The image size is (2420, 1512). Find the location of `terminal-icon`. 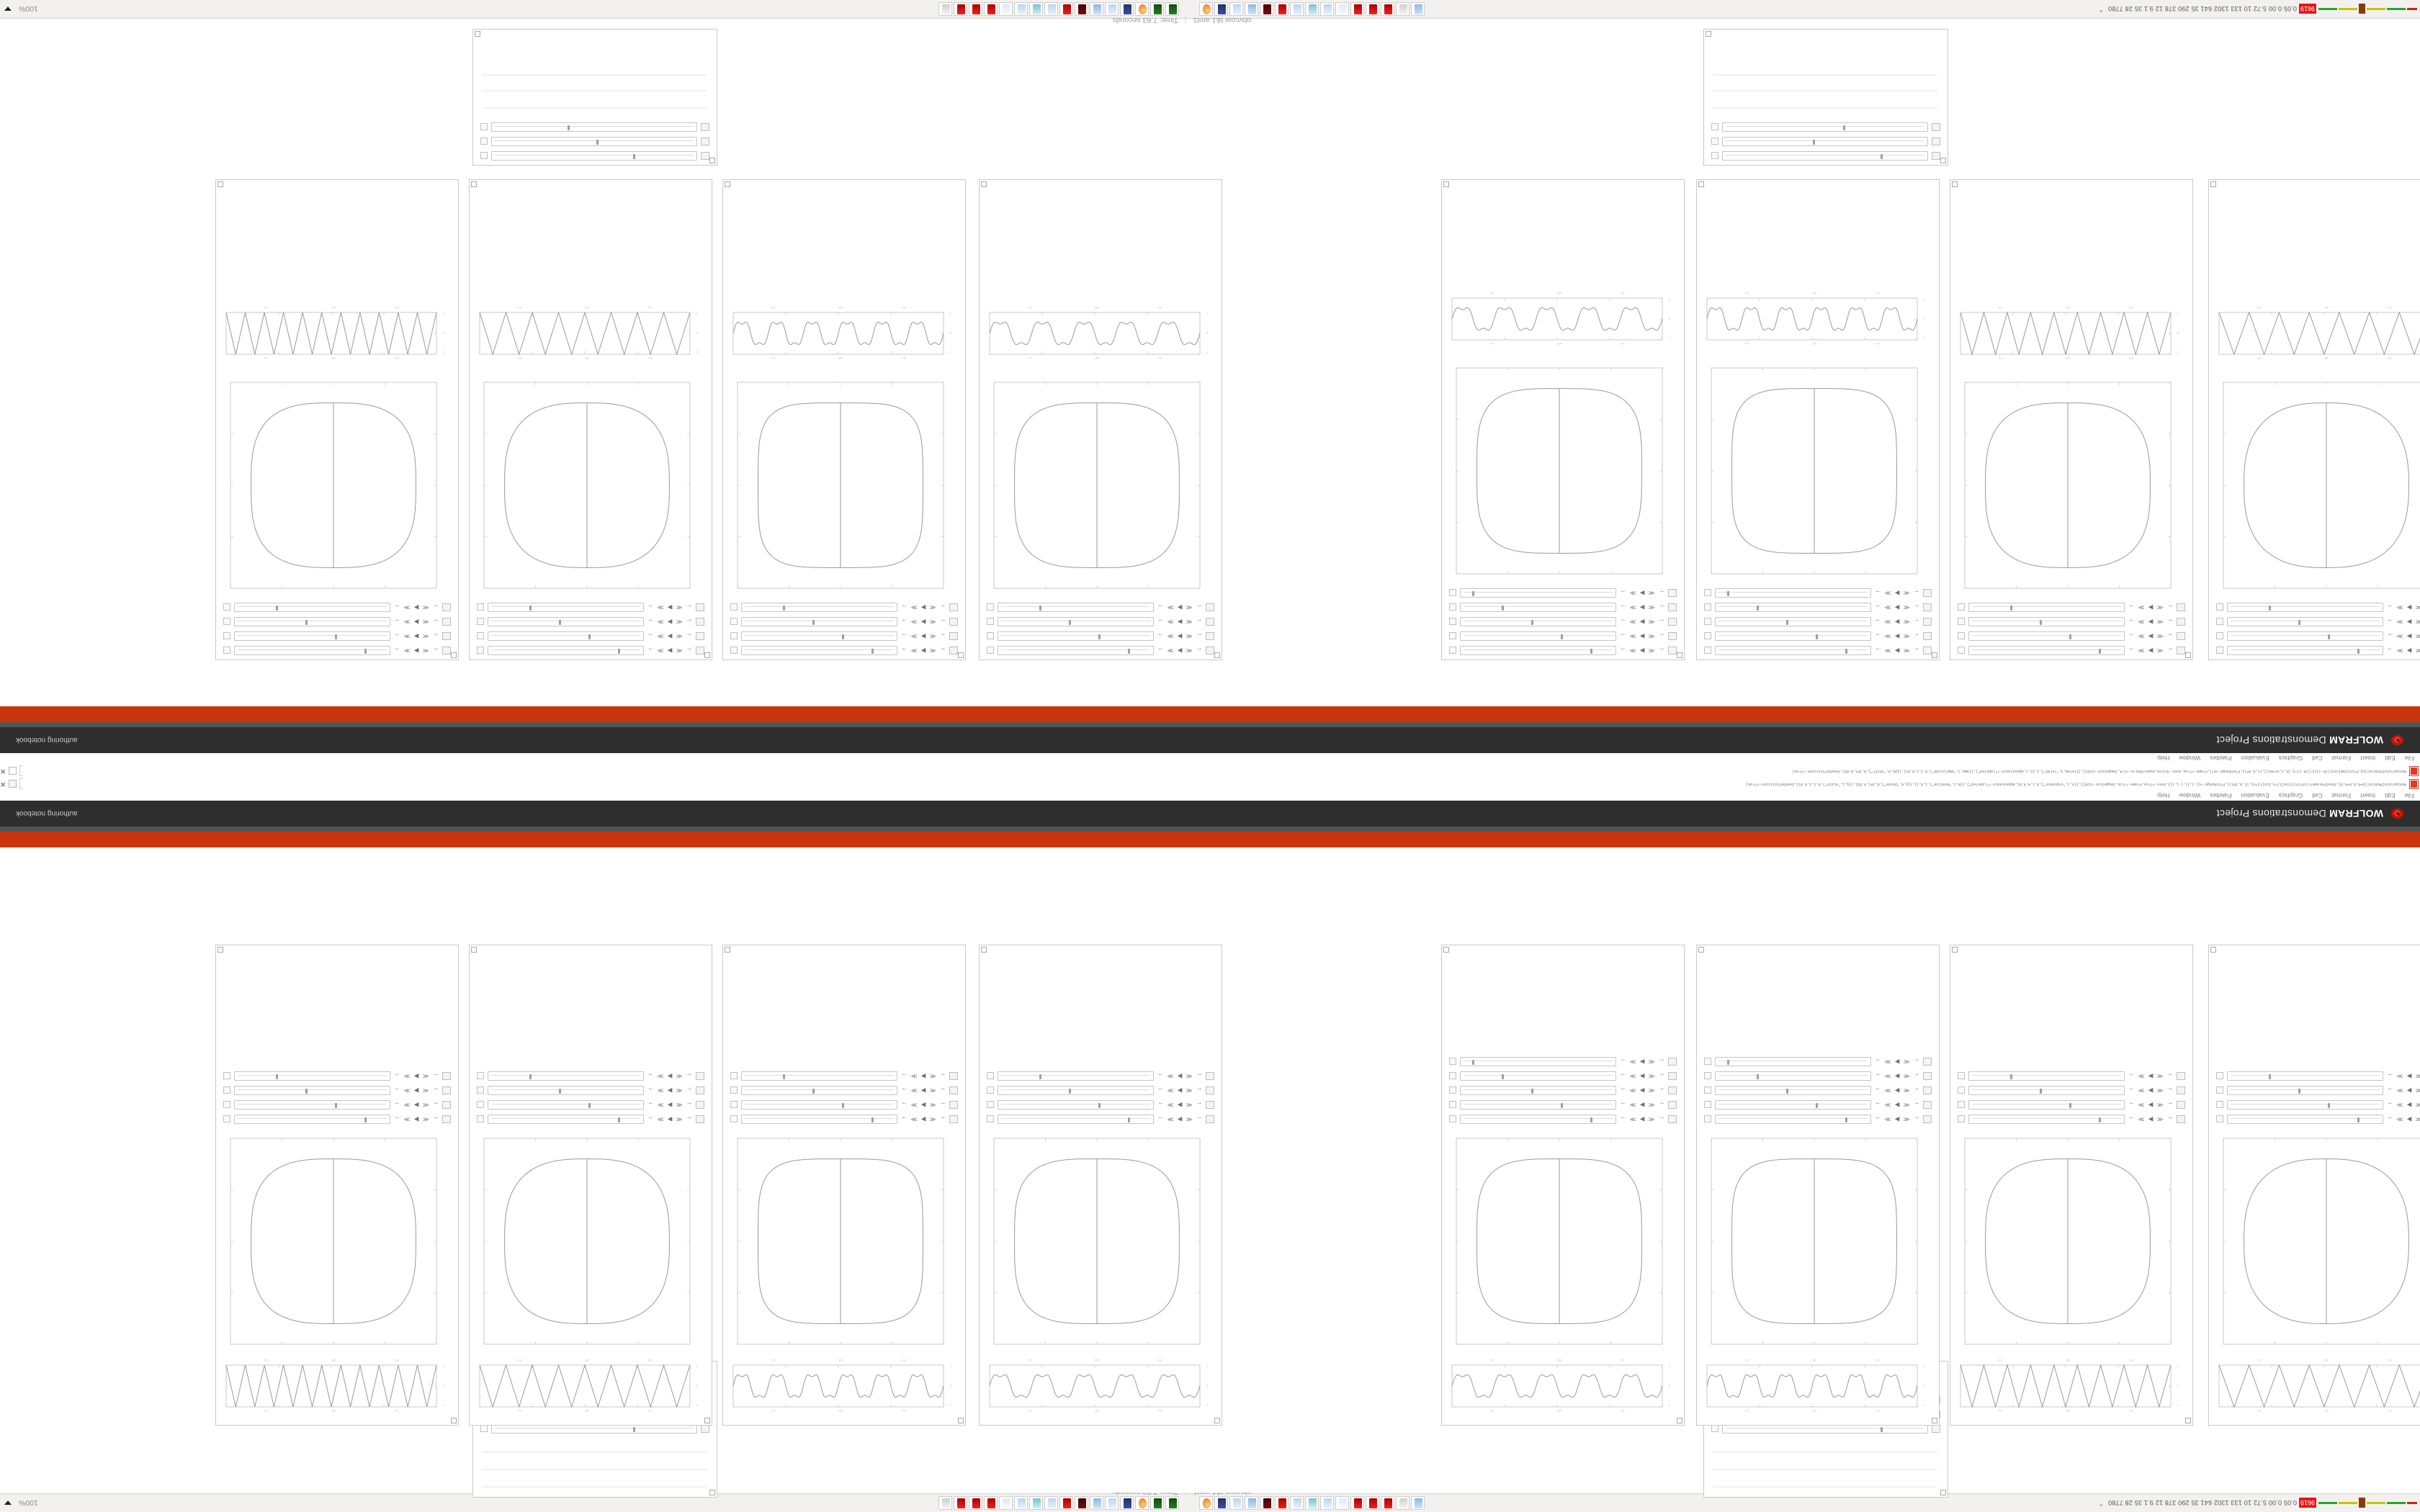

terminal-icon is located at coordinates (1172, 1503).